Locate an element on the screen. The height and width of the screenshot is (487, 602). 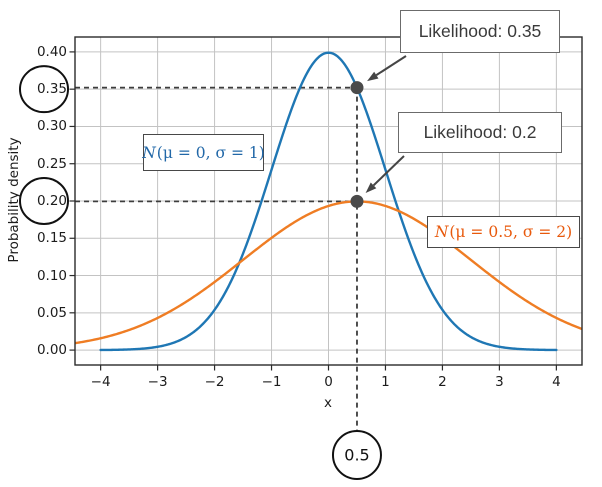
circled-x-outline is located at coordinates (356, 455).